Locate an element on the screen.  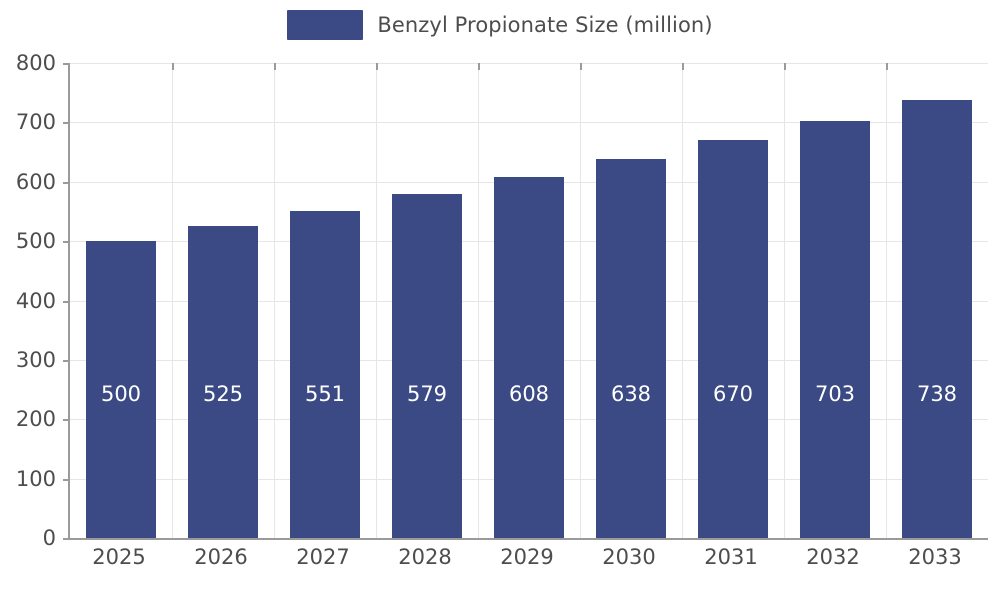
x-tick-label-2025: 2025 is located at coordinates (119, 557).